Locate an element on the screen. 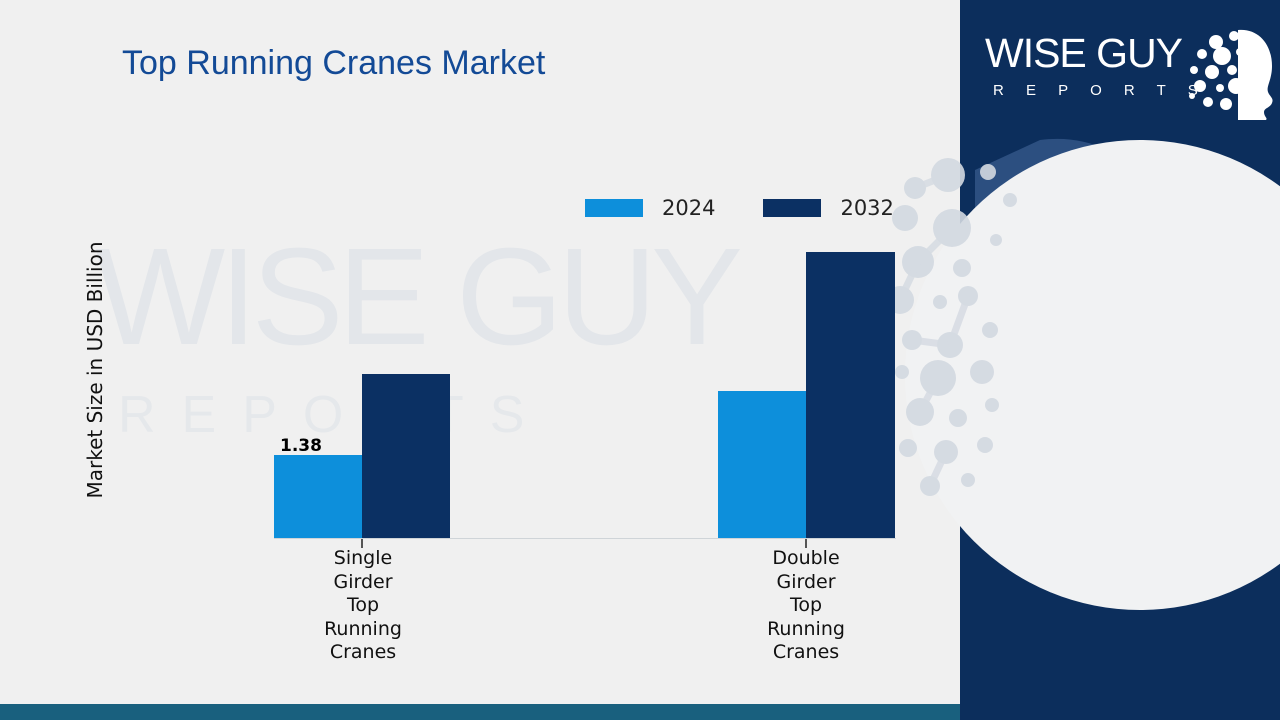 This screenshot has width=1280, height=720. bar-2024-single-girder is located at coordinates (318, 496).